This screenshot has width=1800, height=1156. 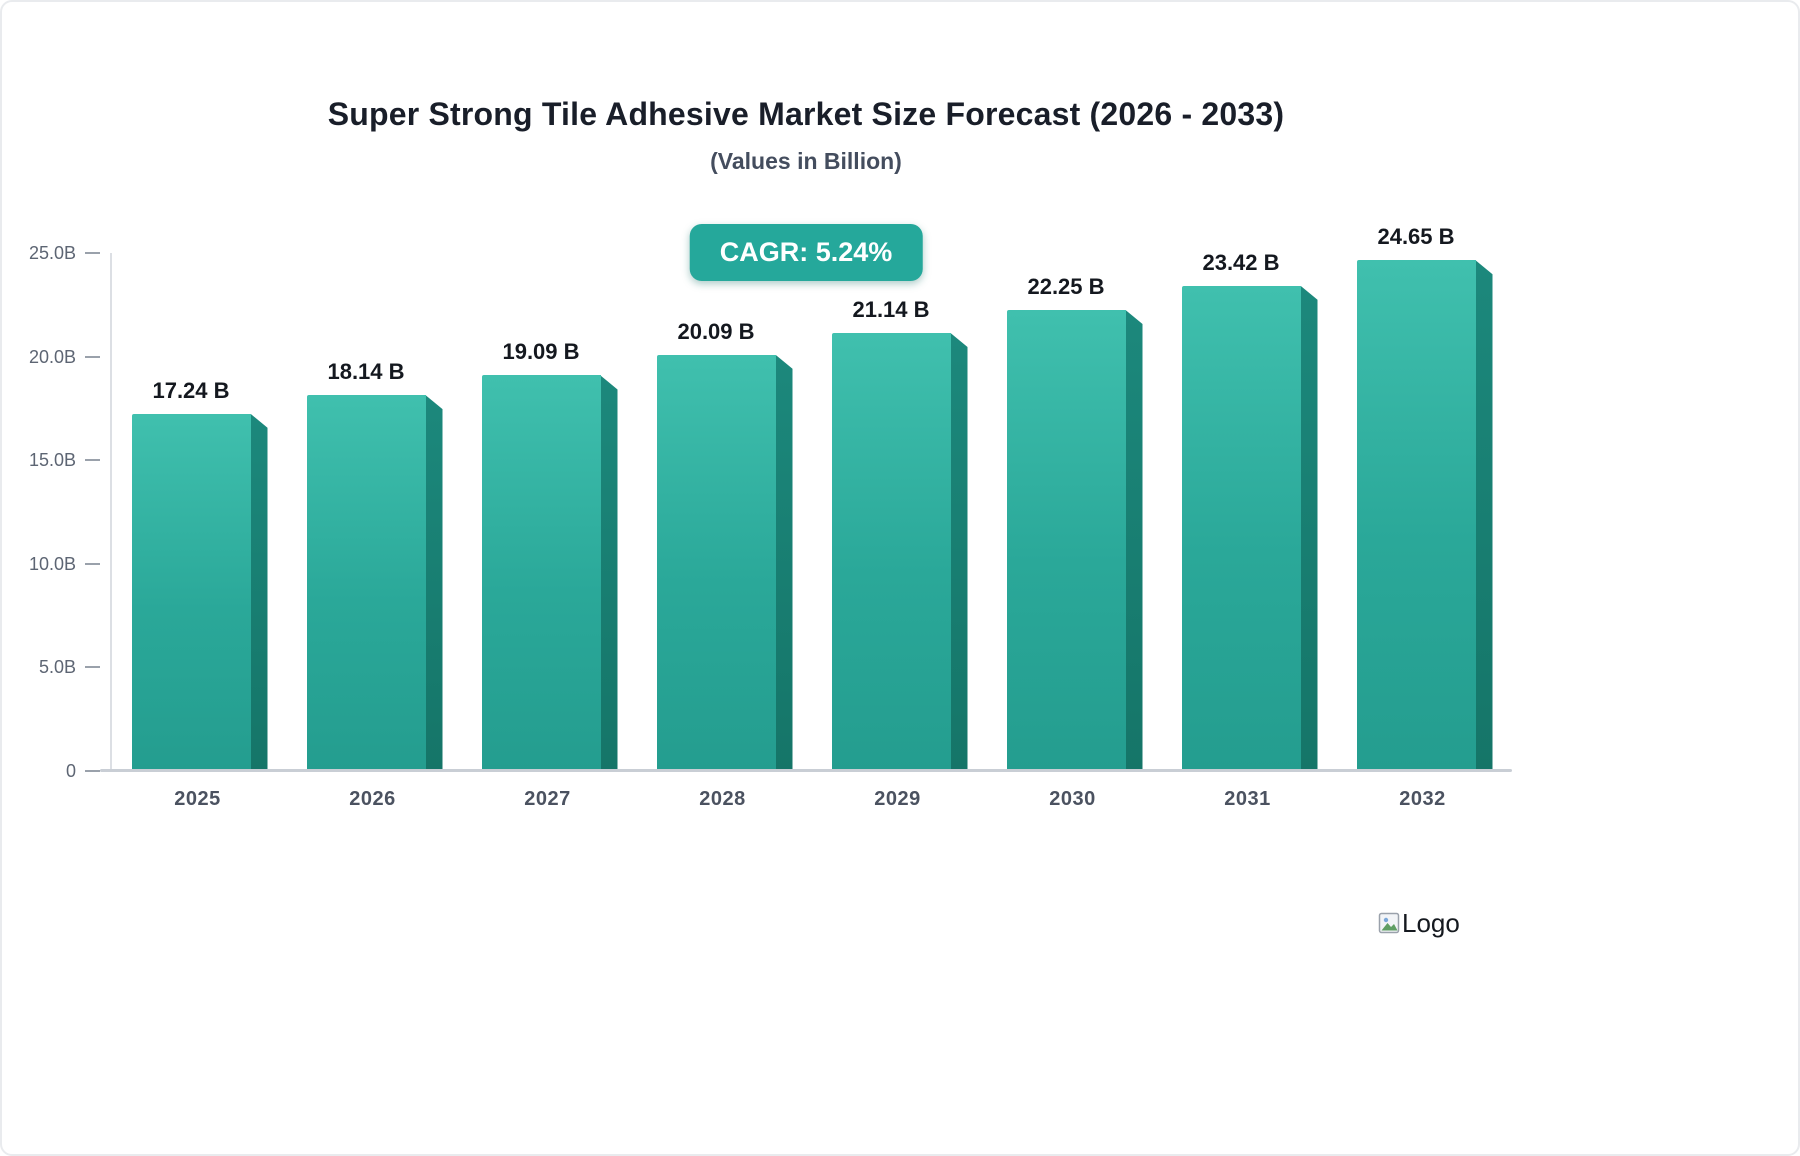 I want to click on bar-slot: 17.24 B, so click(x=199, y=512).